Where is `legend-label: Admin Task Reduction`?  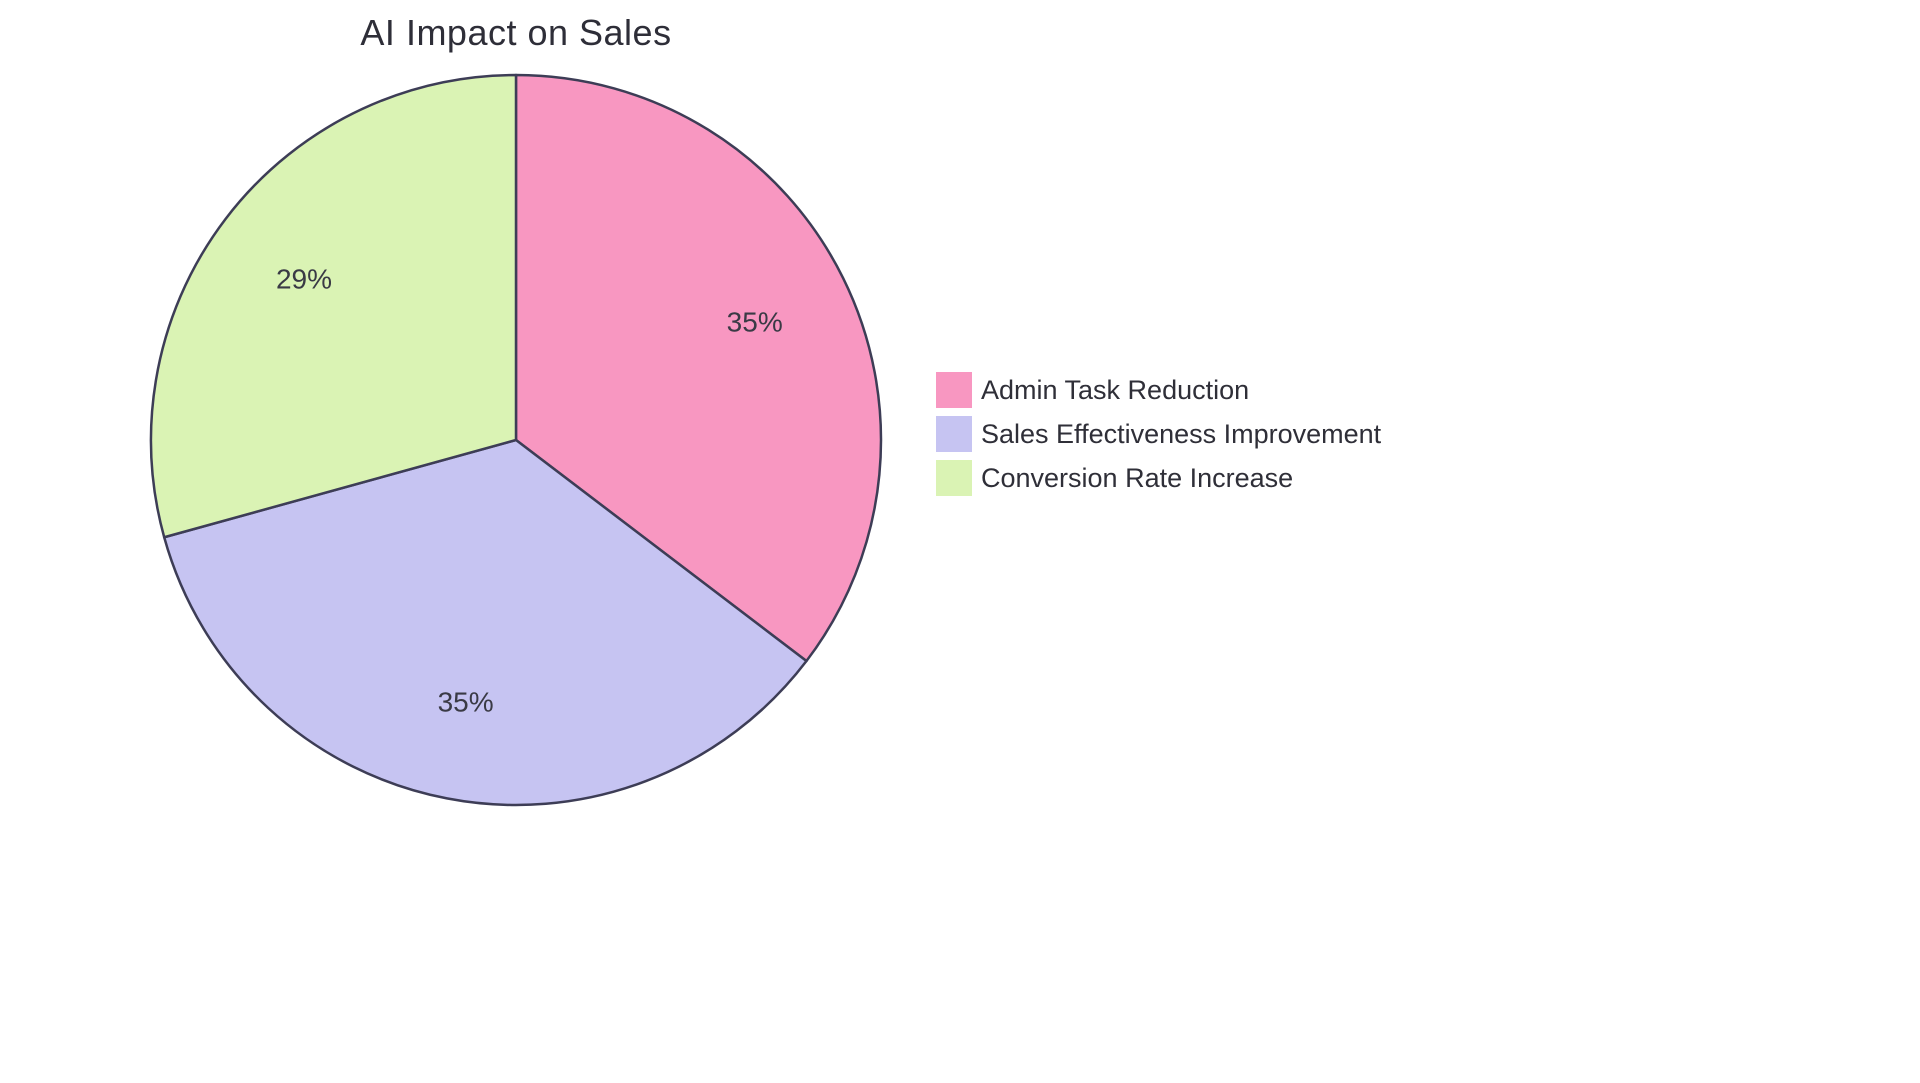
legend-label: Admin Task Reduction is located at coordinates (1115, 389).